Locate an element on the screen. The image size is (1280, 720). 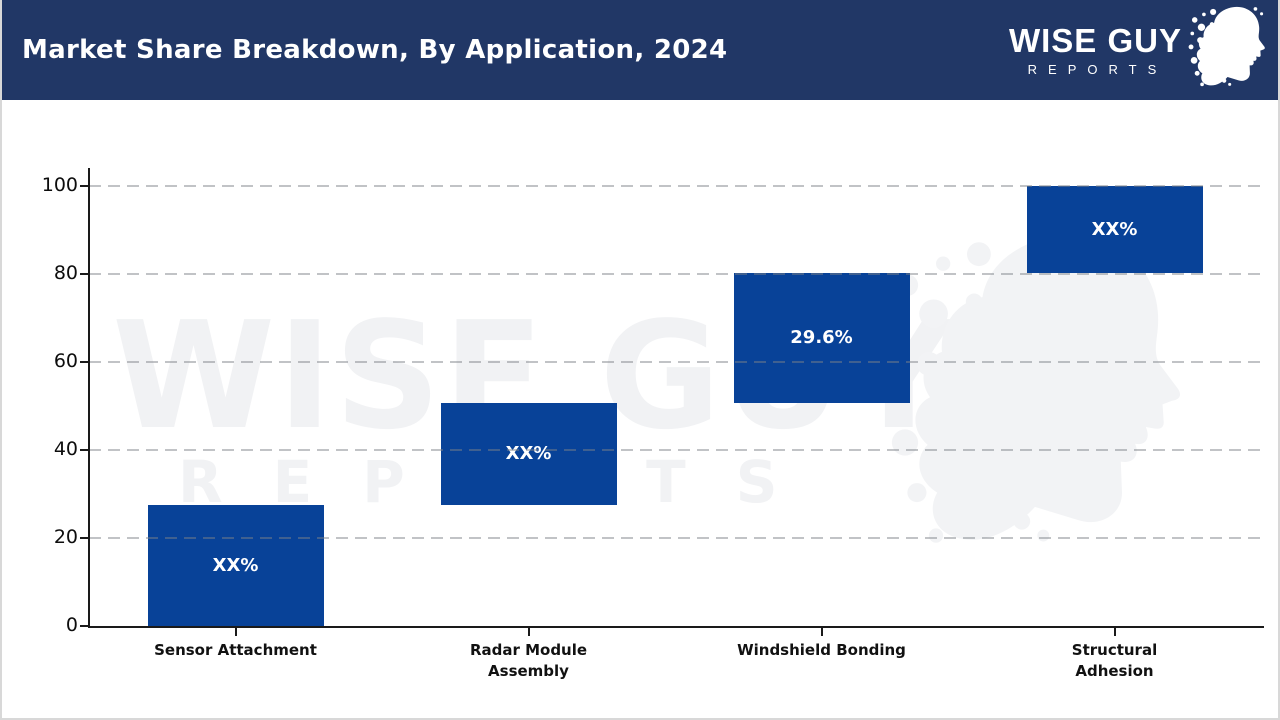
x-category-label-line: Radar Module is located at coordinates (528, 650).